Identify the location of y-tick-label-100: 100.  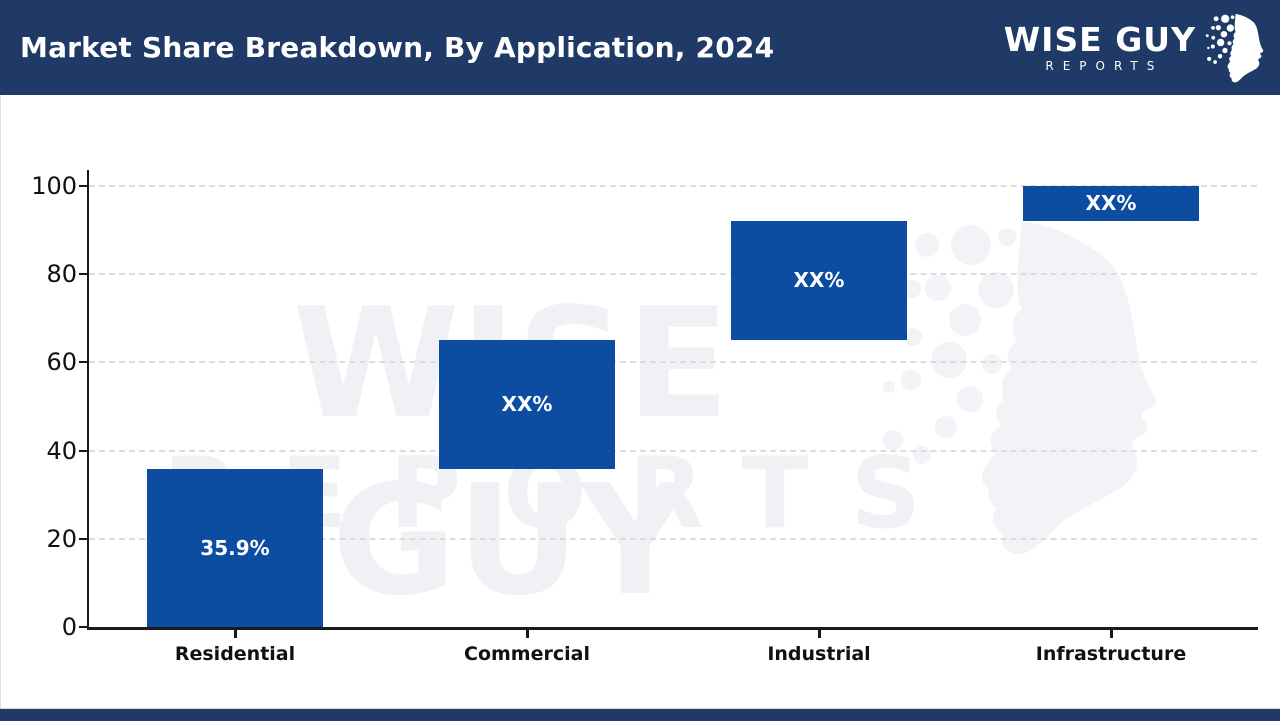
(54, 186).